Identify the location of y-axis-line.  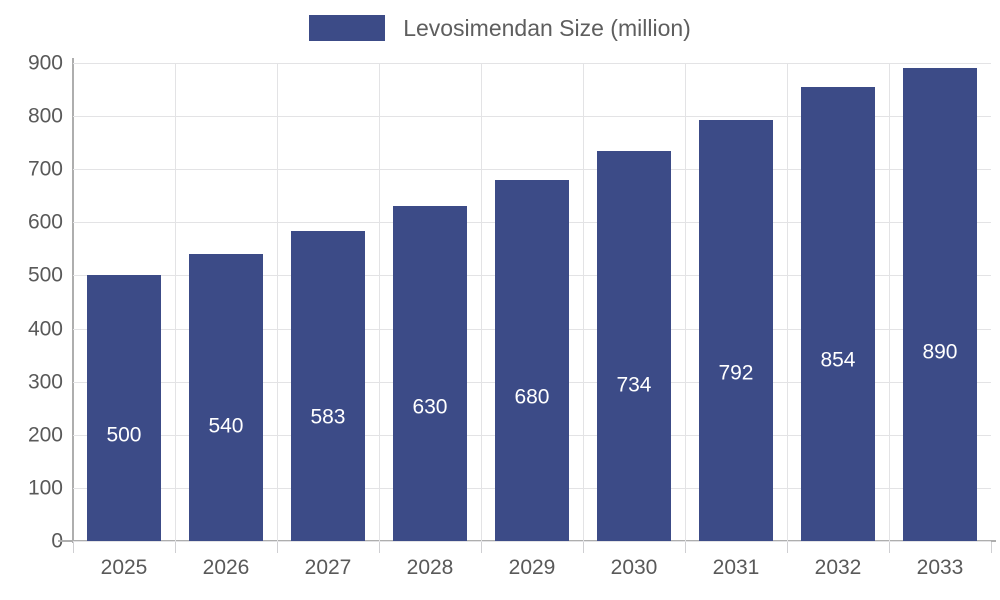
(73, 300).